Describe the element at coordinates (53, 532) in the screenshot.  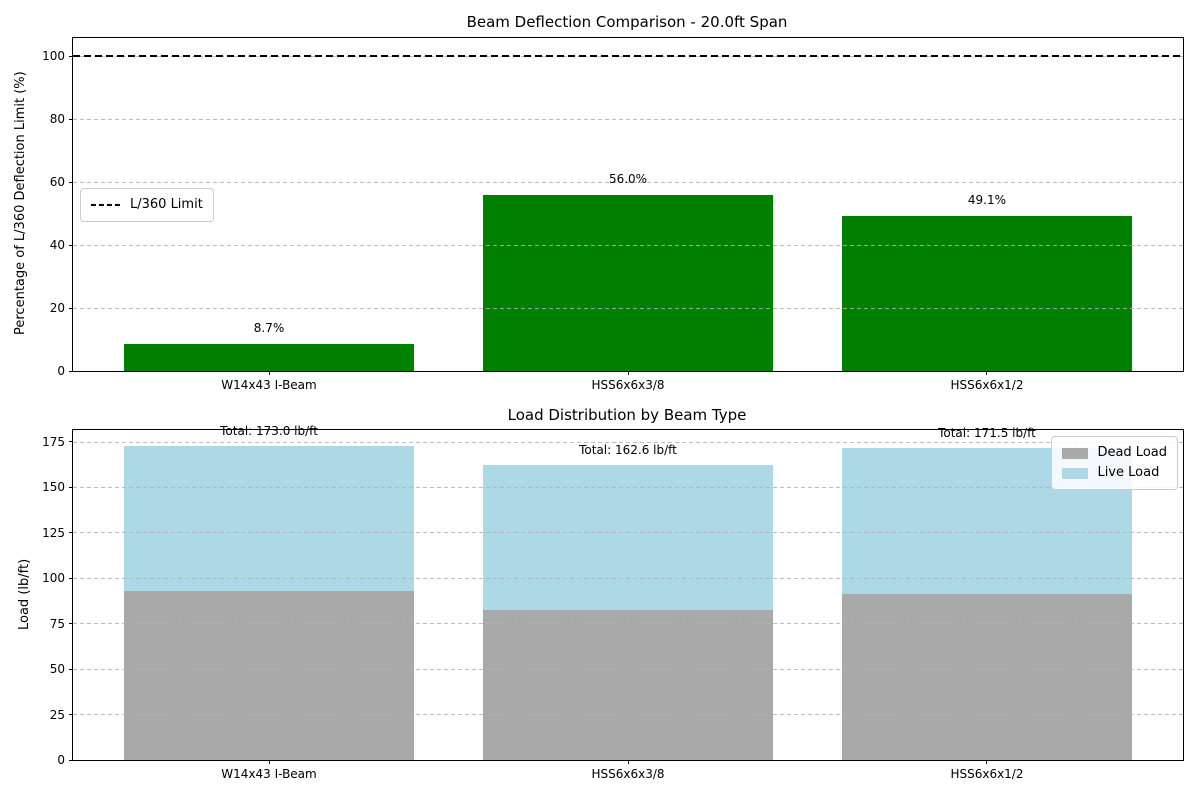
I see `y-tick-label: 125` at that location.